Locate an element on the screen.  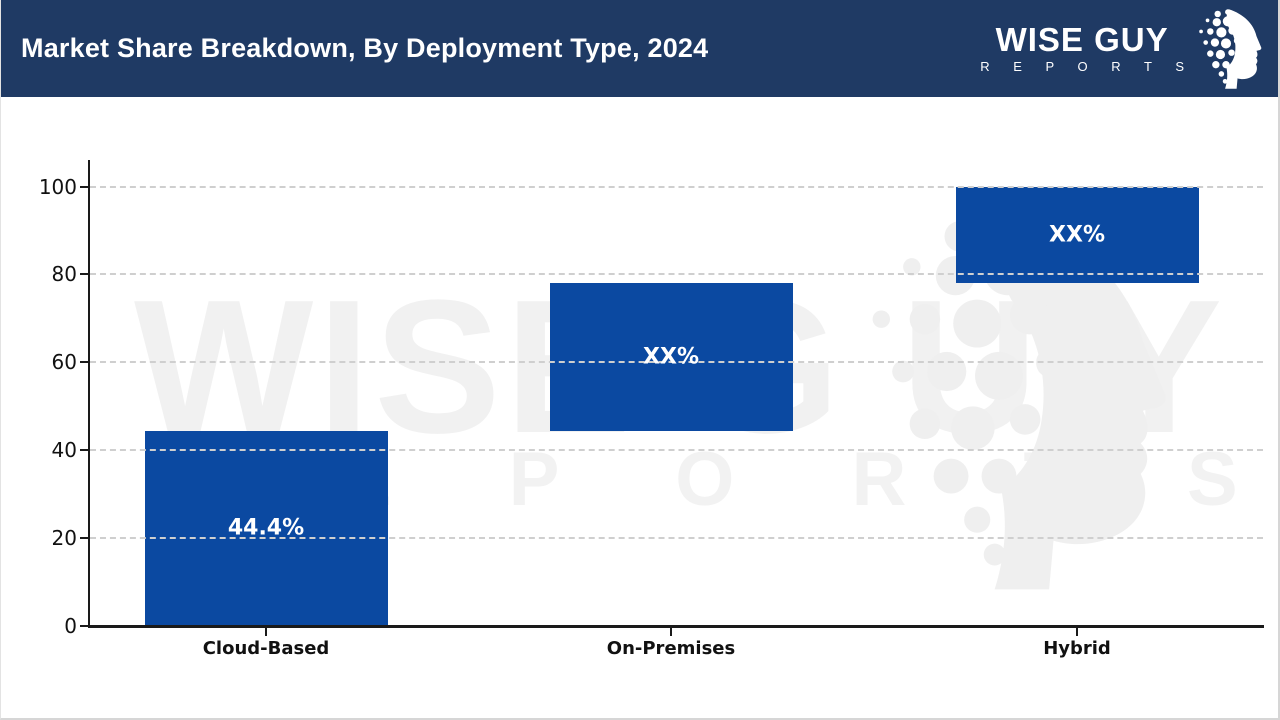
logo-face-icon is located at coordinates (1230, 48).